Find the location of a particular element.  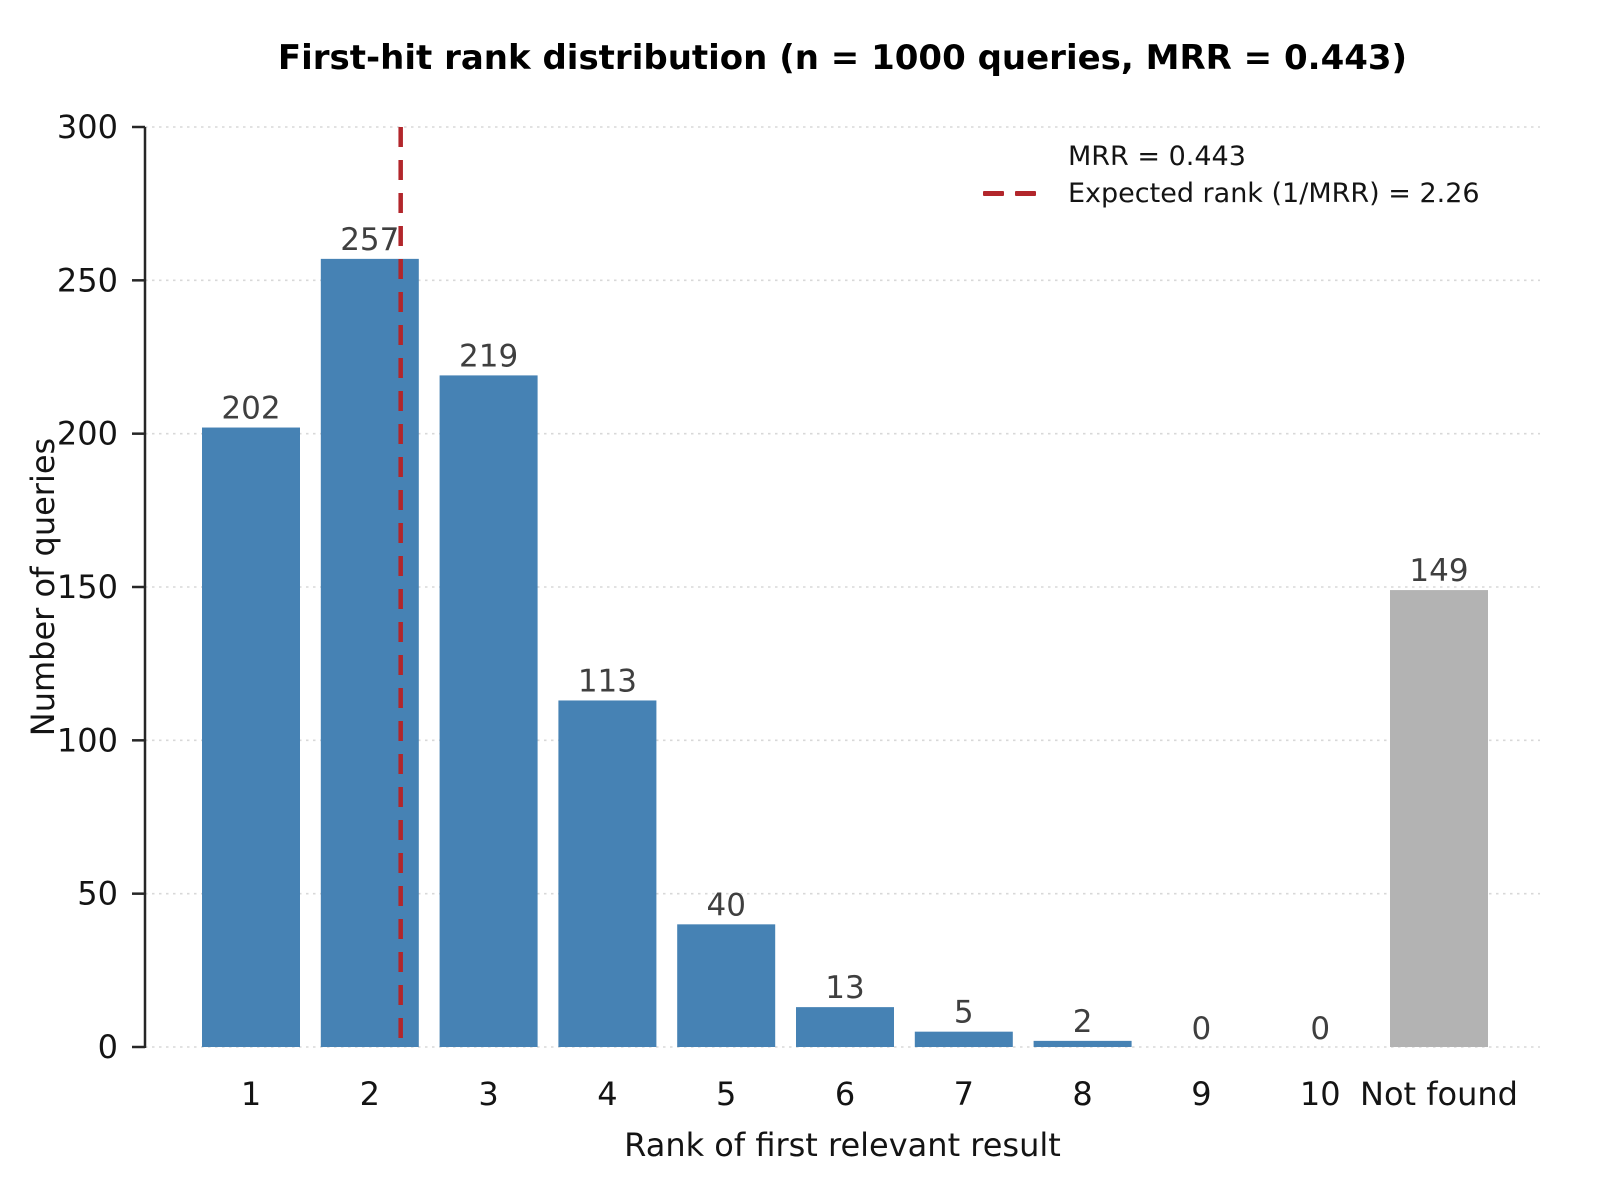

y-axis-title: Number of queries is located at coordinates (43, 587).